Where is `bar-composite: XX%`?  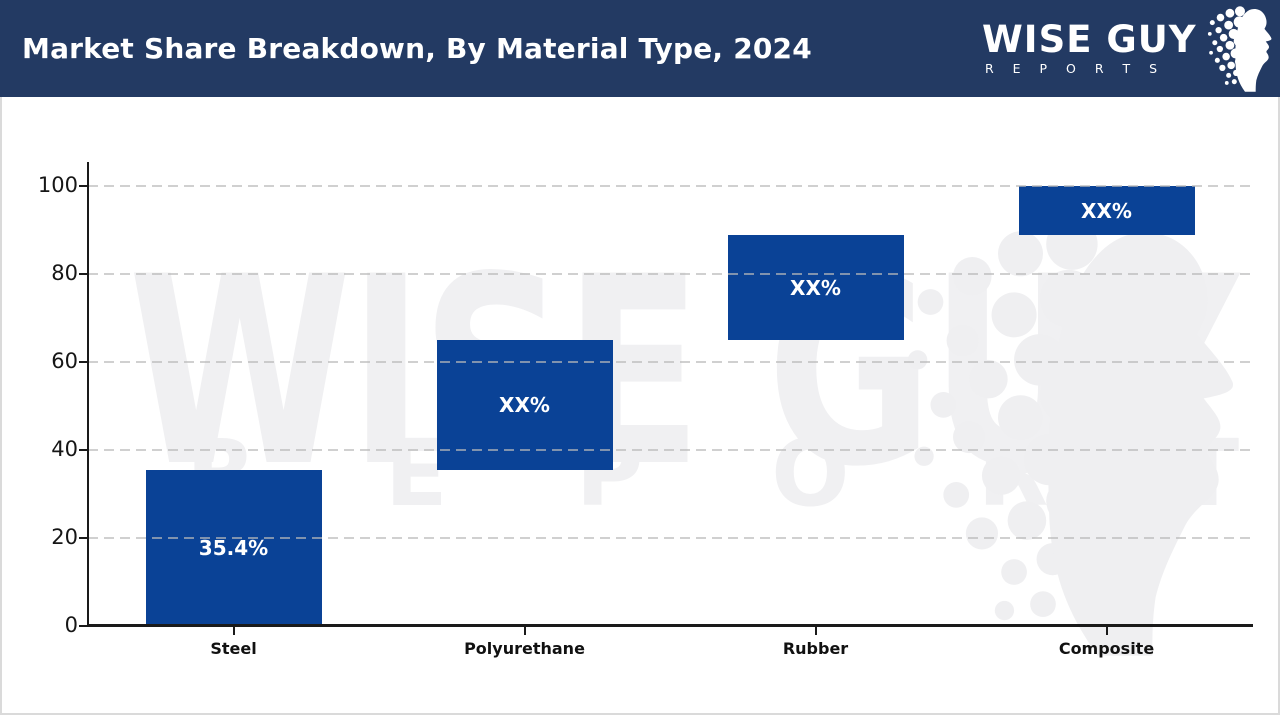 bar-composite: XX% is located at coordinates (1106, 211).